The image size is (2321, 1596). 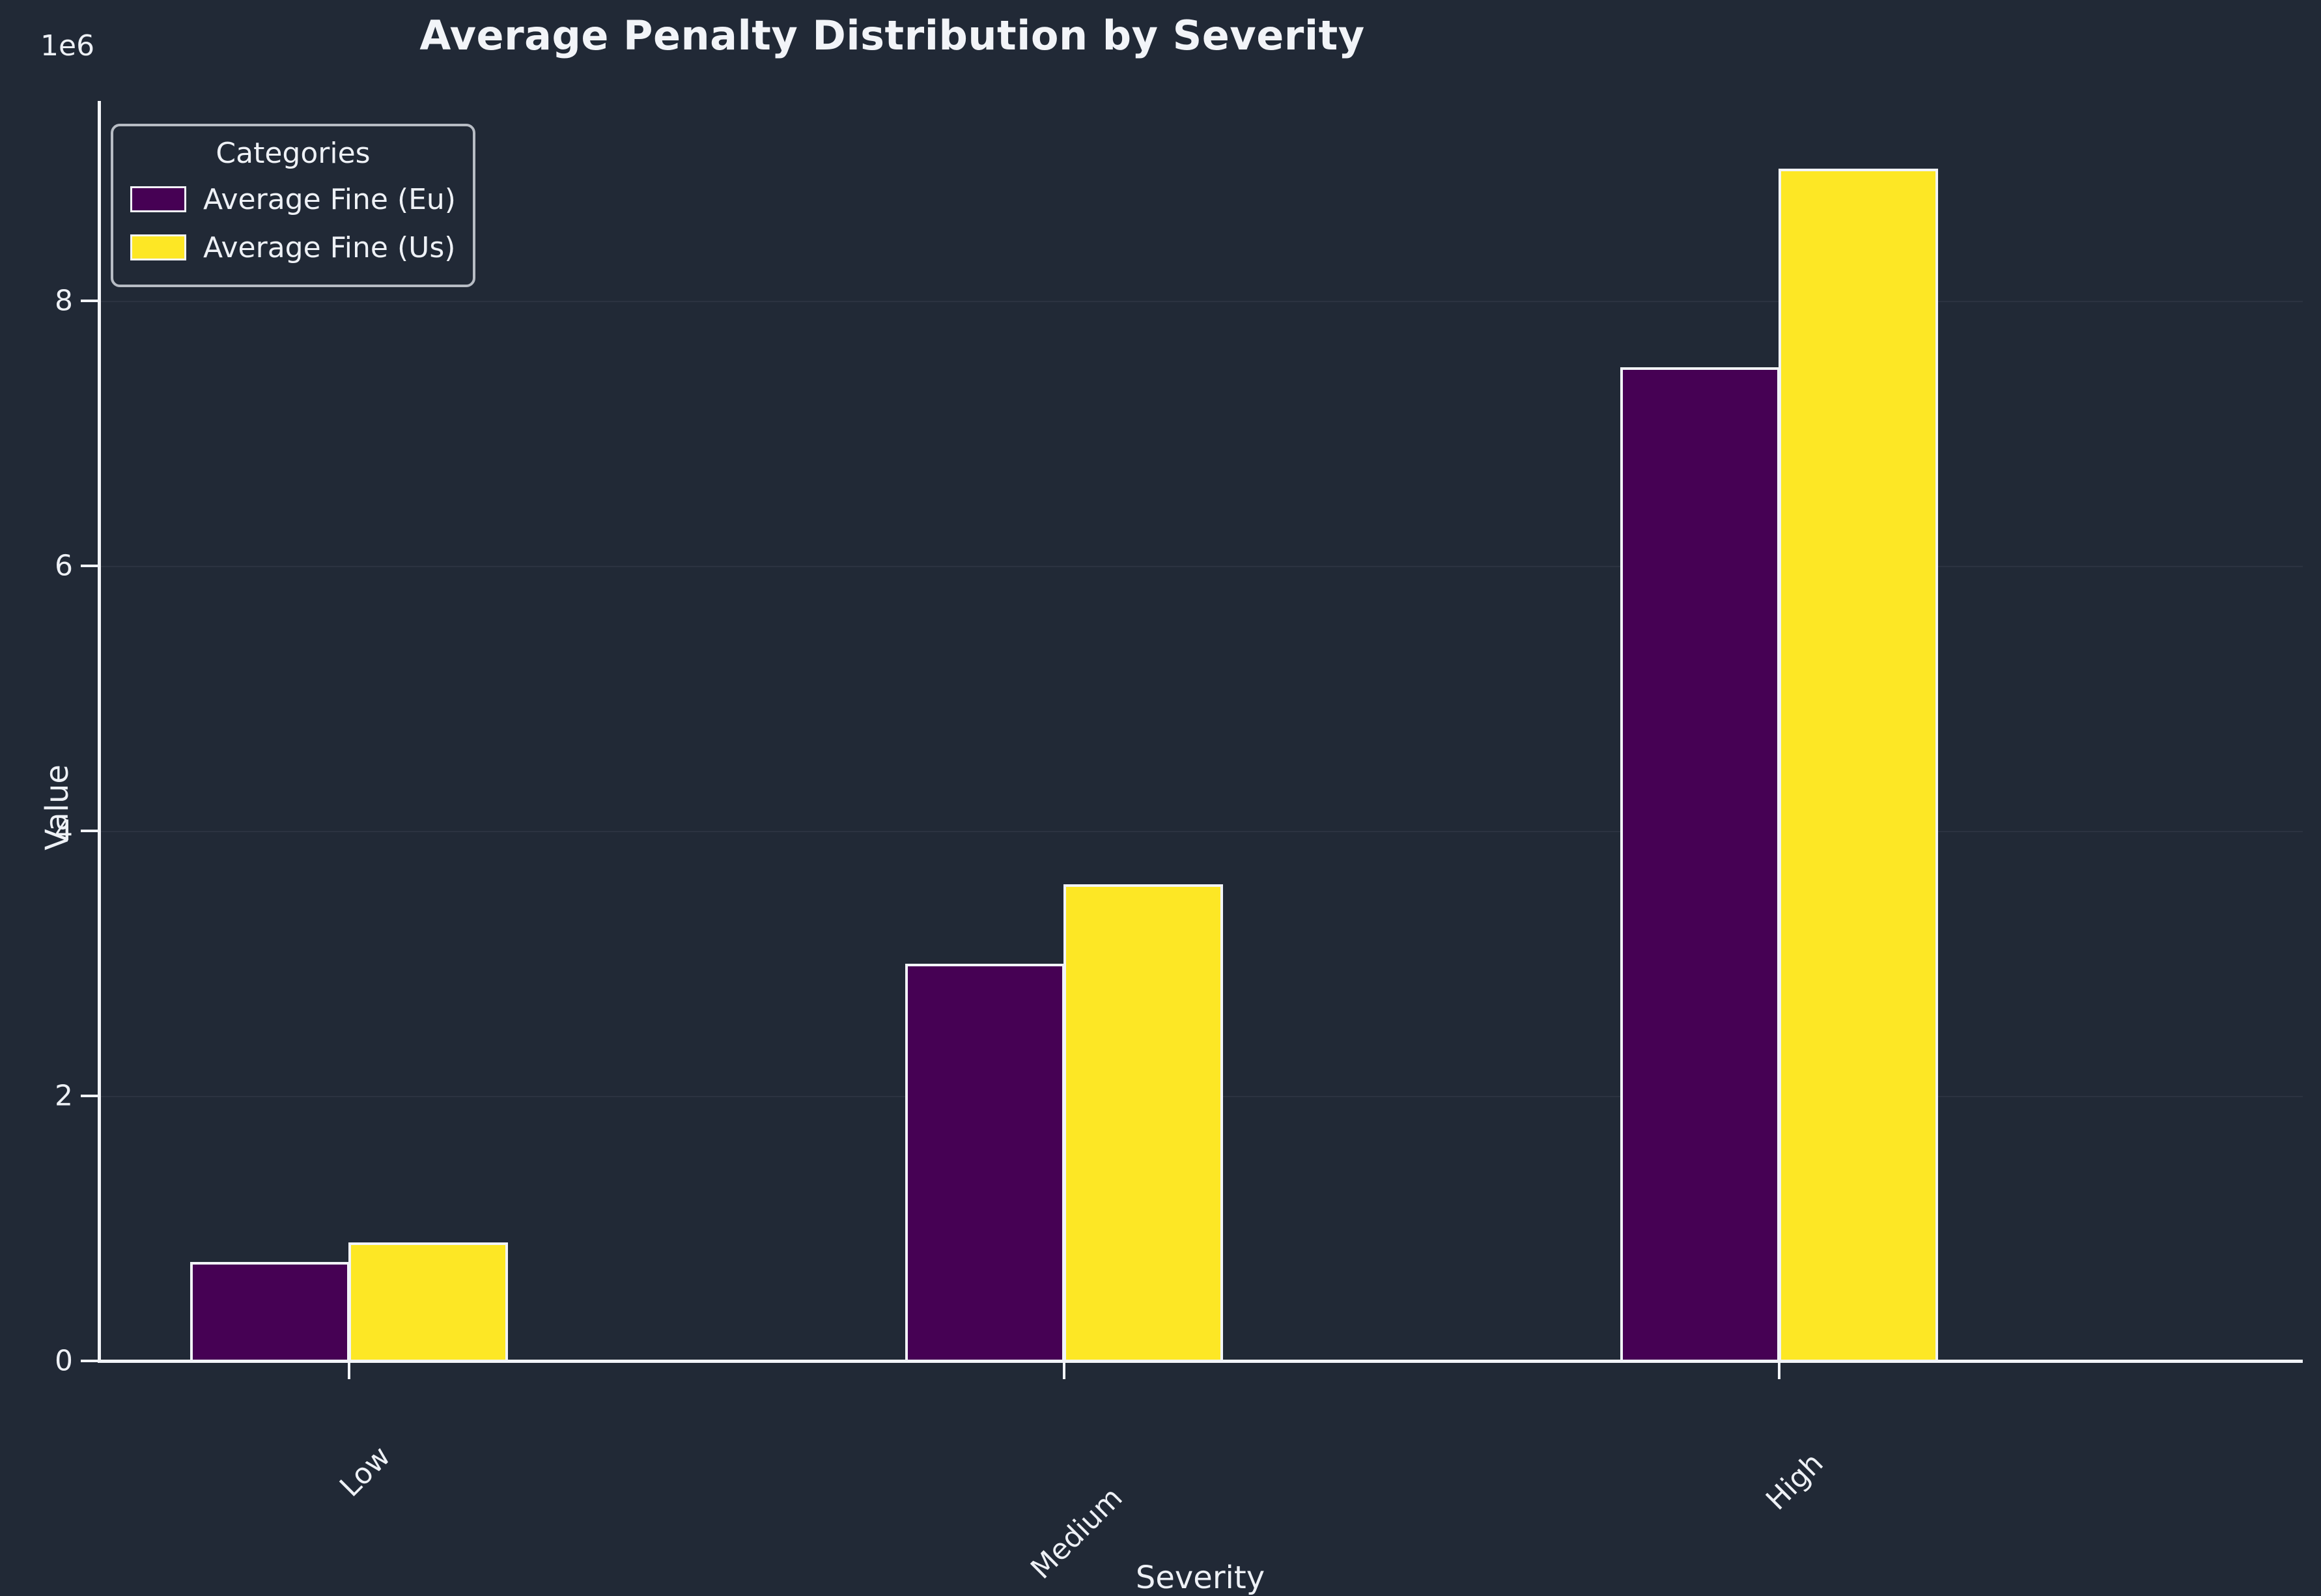 What do you see at coordinates (1779, 1371) in the screenshot?
I see `x-tick-mark-high` at bounding box center [1779, 1371].